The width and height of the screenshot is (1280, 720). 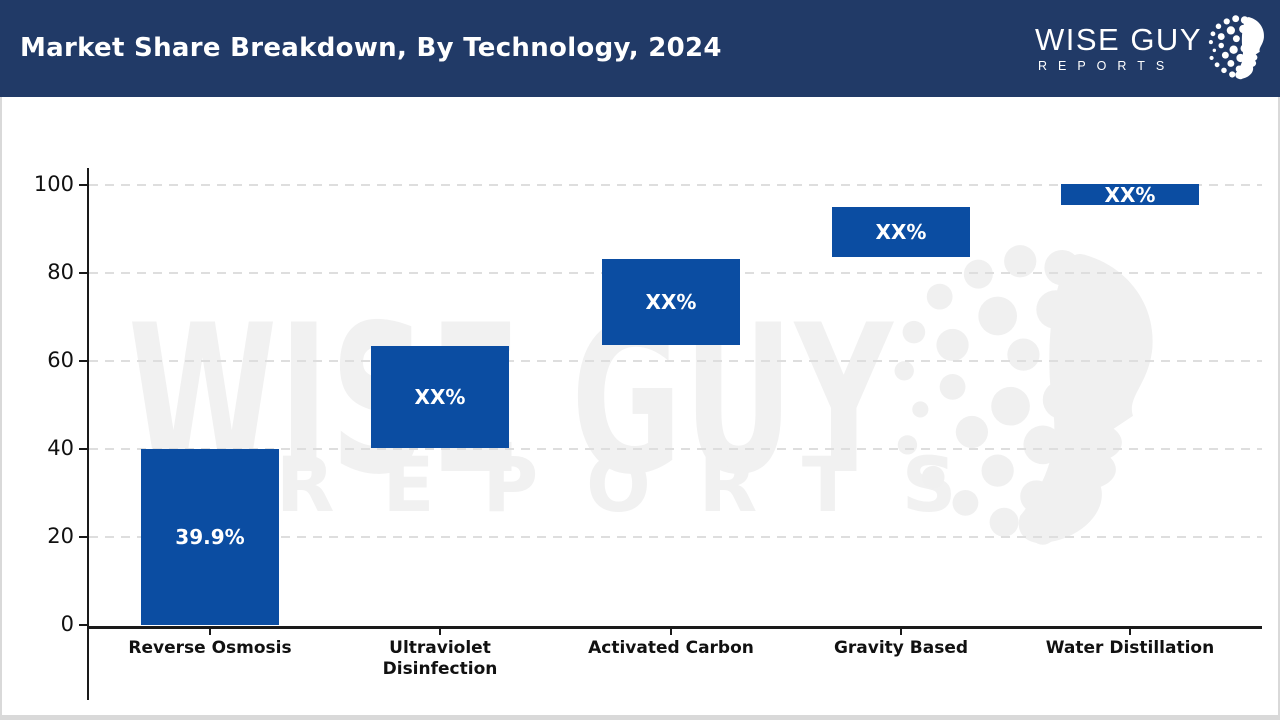 What do you see at coordinates (1, 408) in the screenshot?
I see `page-left-border` at bounding box center [1, 408].